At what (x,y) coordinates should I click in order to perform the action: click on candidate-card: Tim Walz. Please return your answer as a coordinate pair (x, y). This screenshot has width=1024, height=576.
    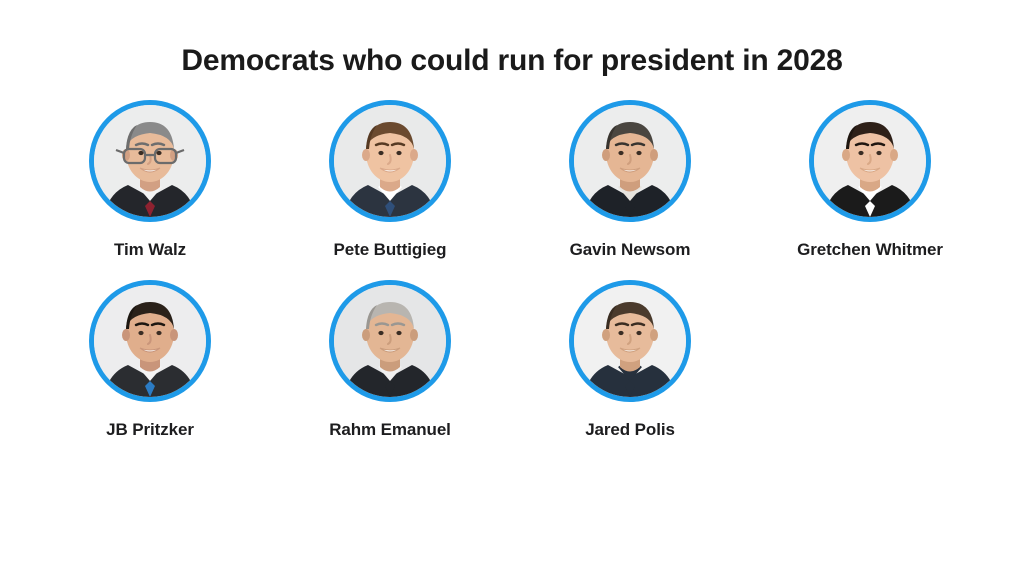
    Looking at the image, I should click on (150, 190).